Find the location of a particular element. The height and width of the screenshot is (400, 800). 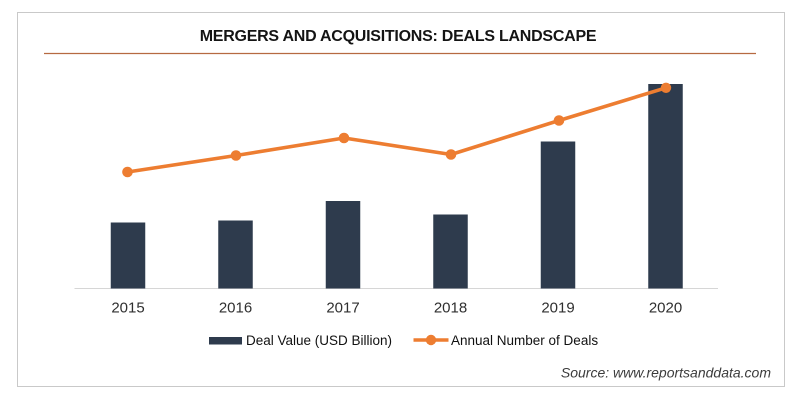

svg-text: 2016 is located at coordinates (235, 308).